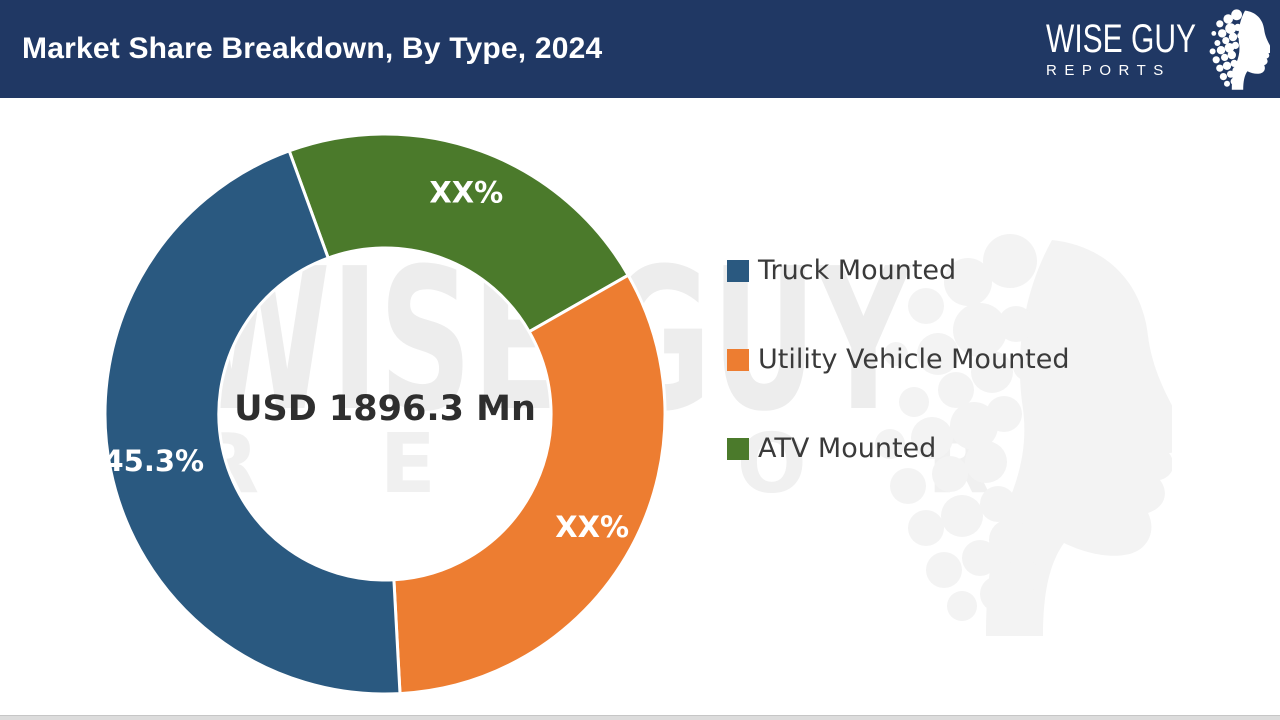 The height and width of the screenshot is (720, 1280). I want to click on legend-item-atv-mounted: ATV Mounted, so click(898, 449).